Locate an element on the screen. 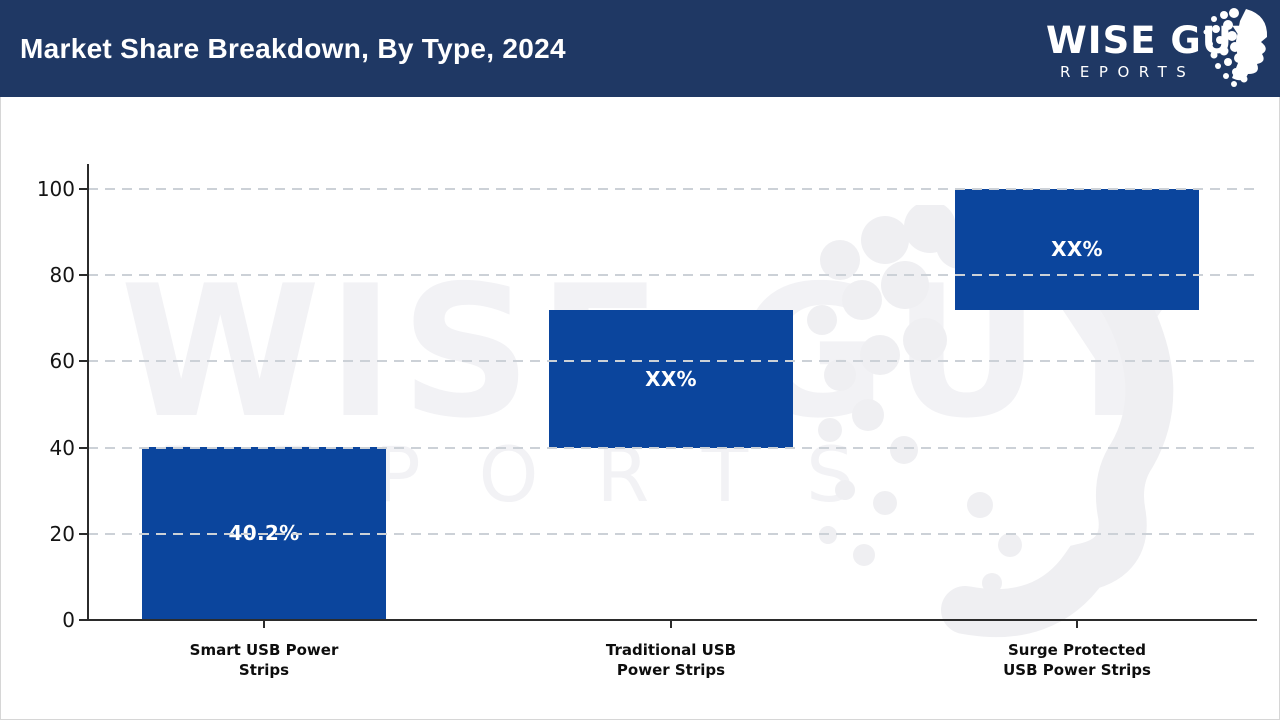 This screenshot has height=720, width=1280. x-category-line: Power Strips is located at coordinates (671, 670).